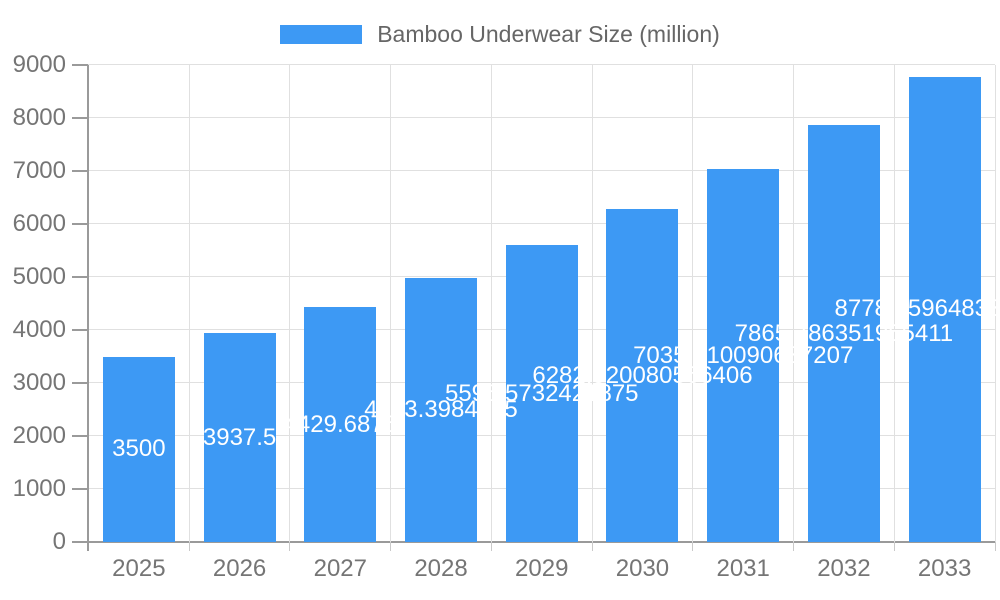  I want to click on bar-value-label-2026: 3937.5, so click(239, 437).